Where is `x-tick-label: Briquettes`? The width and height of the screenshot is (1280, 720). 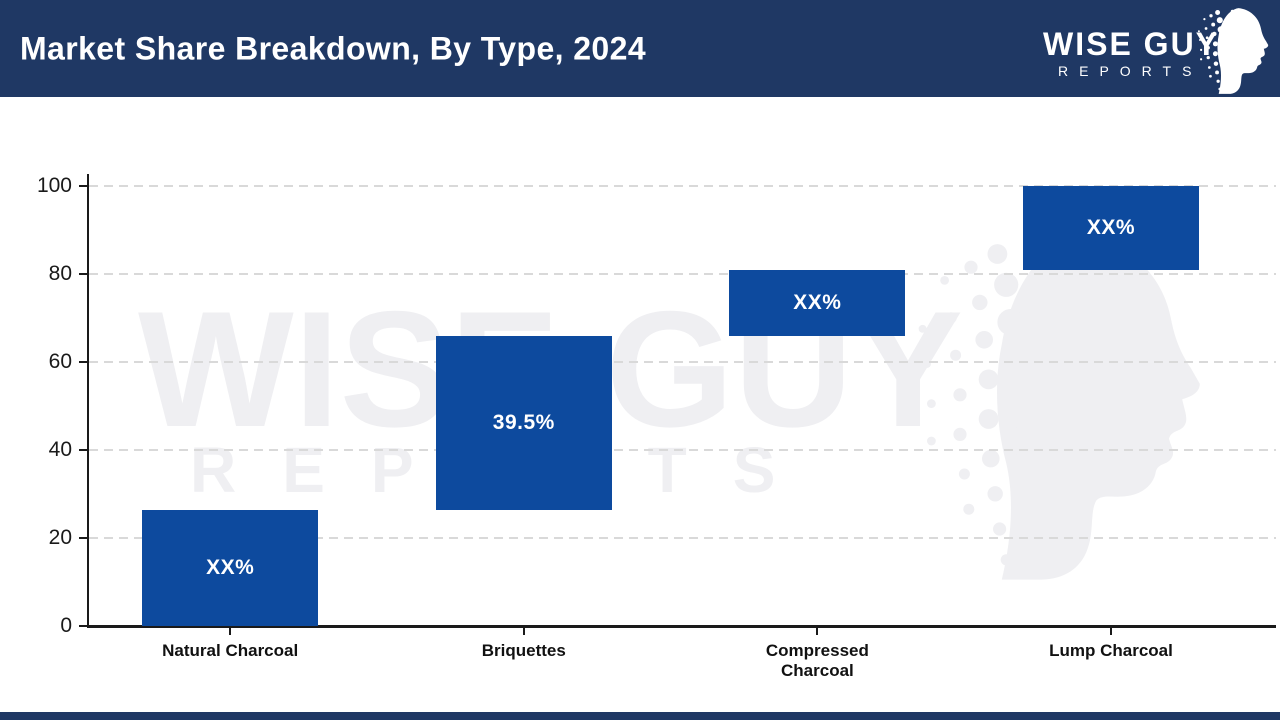 x-tick-label: Briquettes is located at coordinates (523, 650).